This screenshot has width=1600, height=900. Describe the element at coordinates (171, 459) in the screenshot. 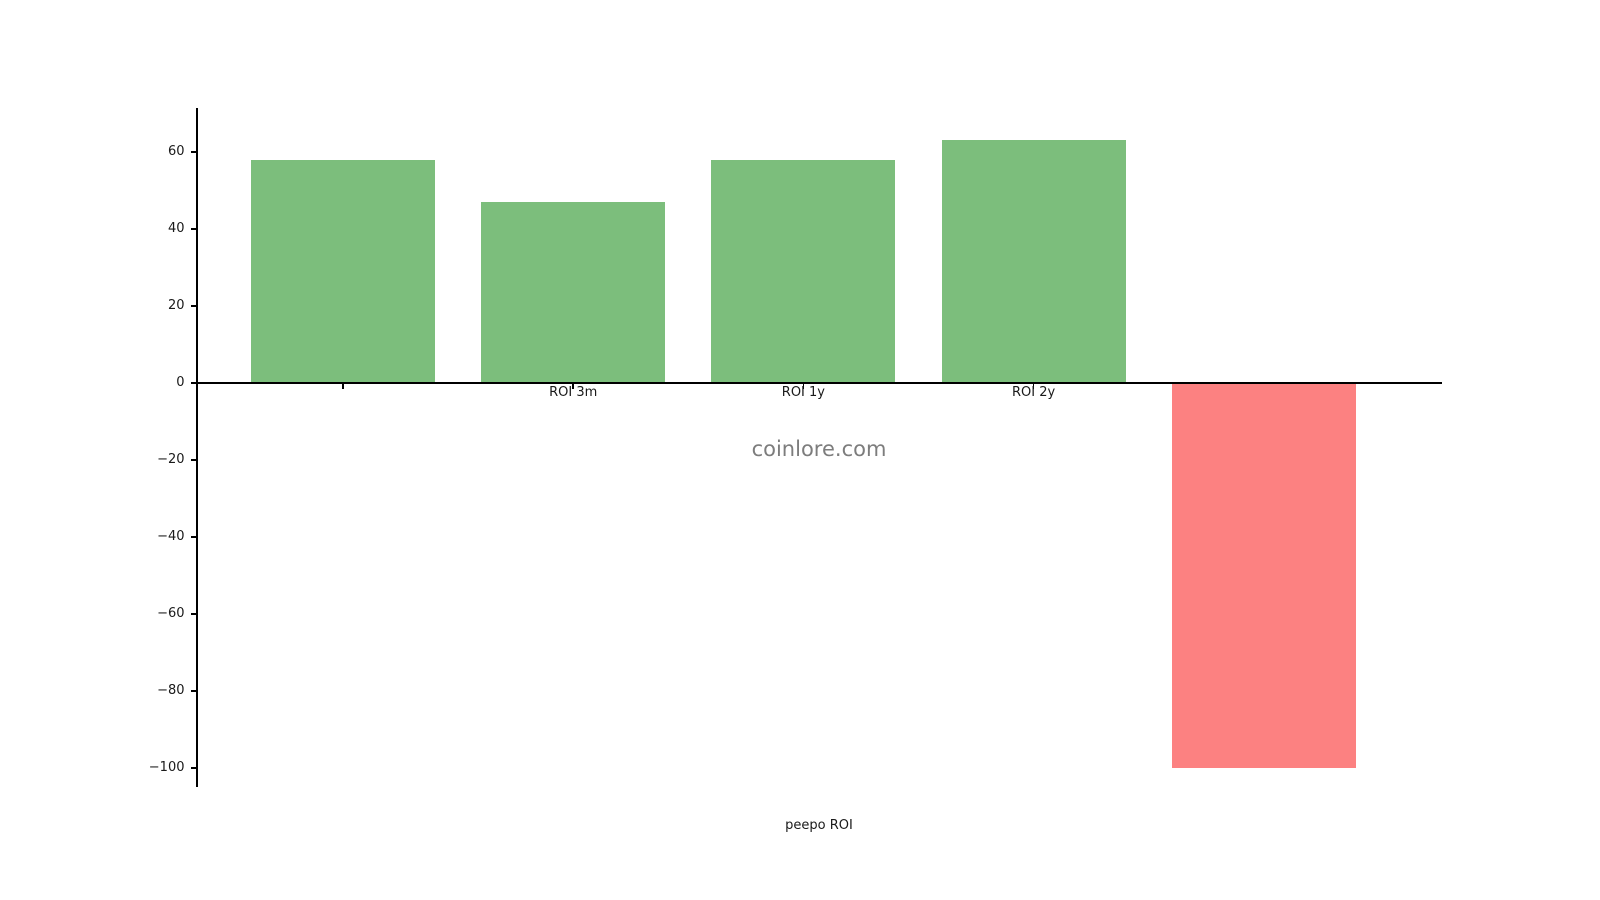

I see `y-tick-label: −20` at that location.